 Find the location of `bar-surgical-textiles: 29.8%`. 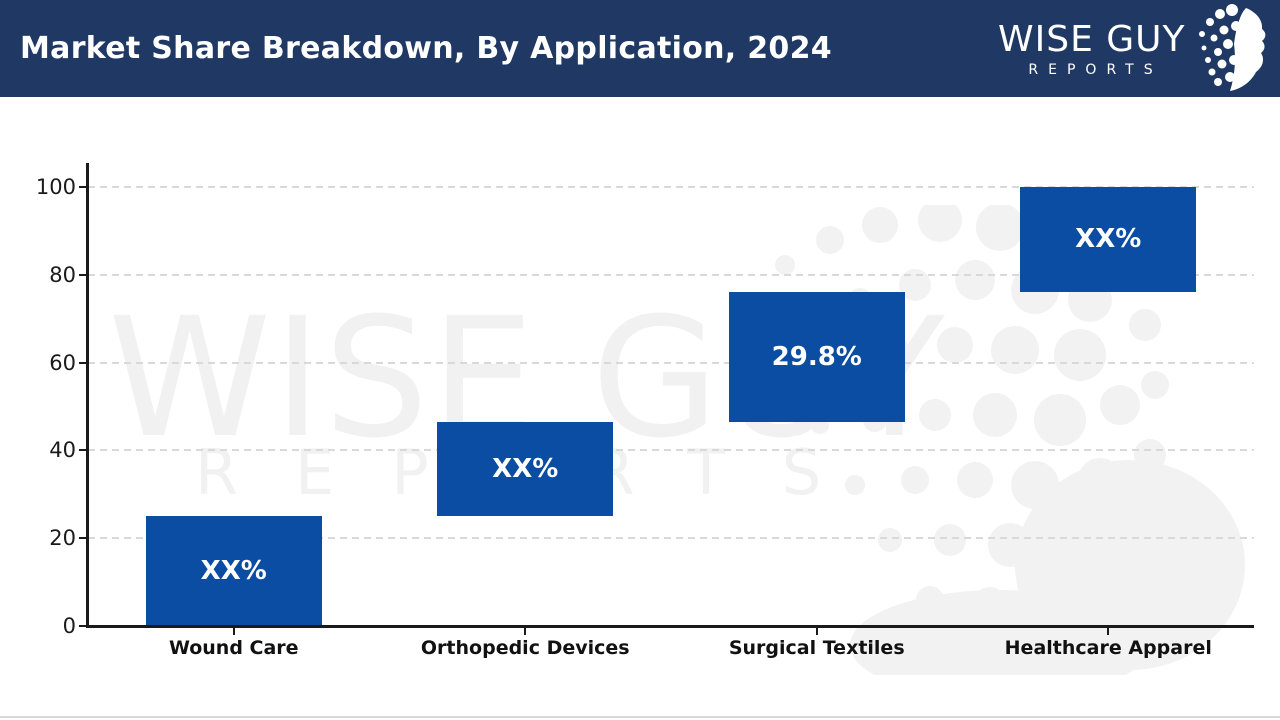

bar-surgical-textiles: 29.8% is located at coordinates (816, 357).